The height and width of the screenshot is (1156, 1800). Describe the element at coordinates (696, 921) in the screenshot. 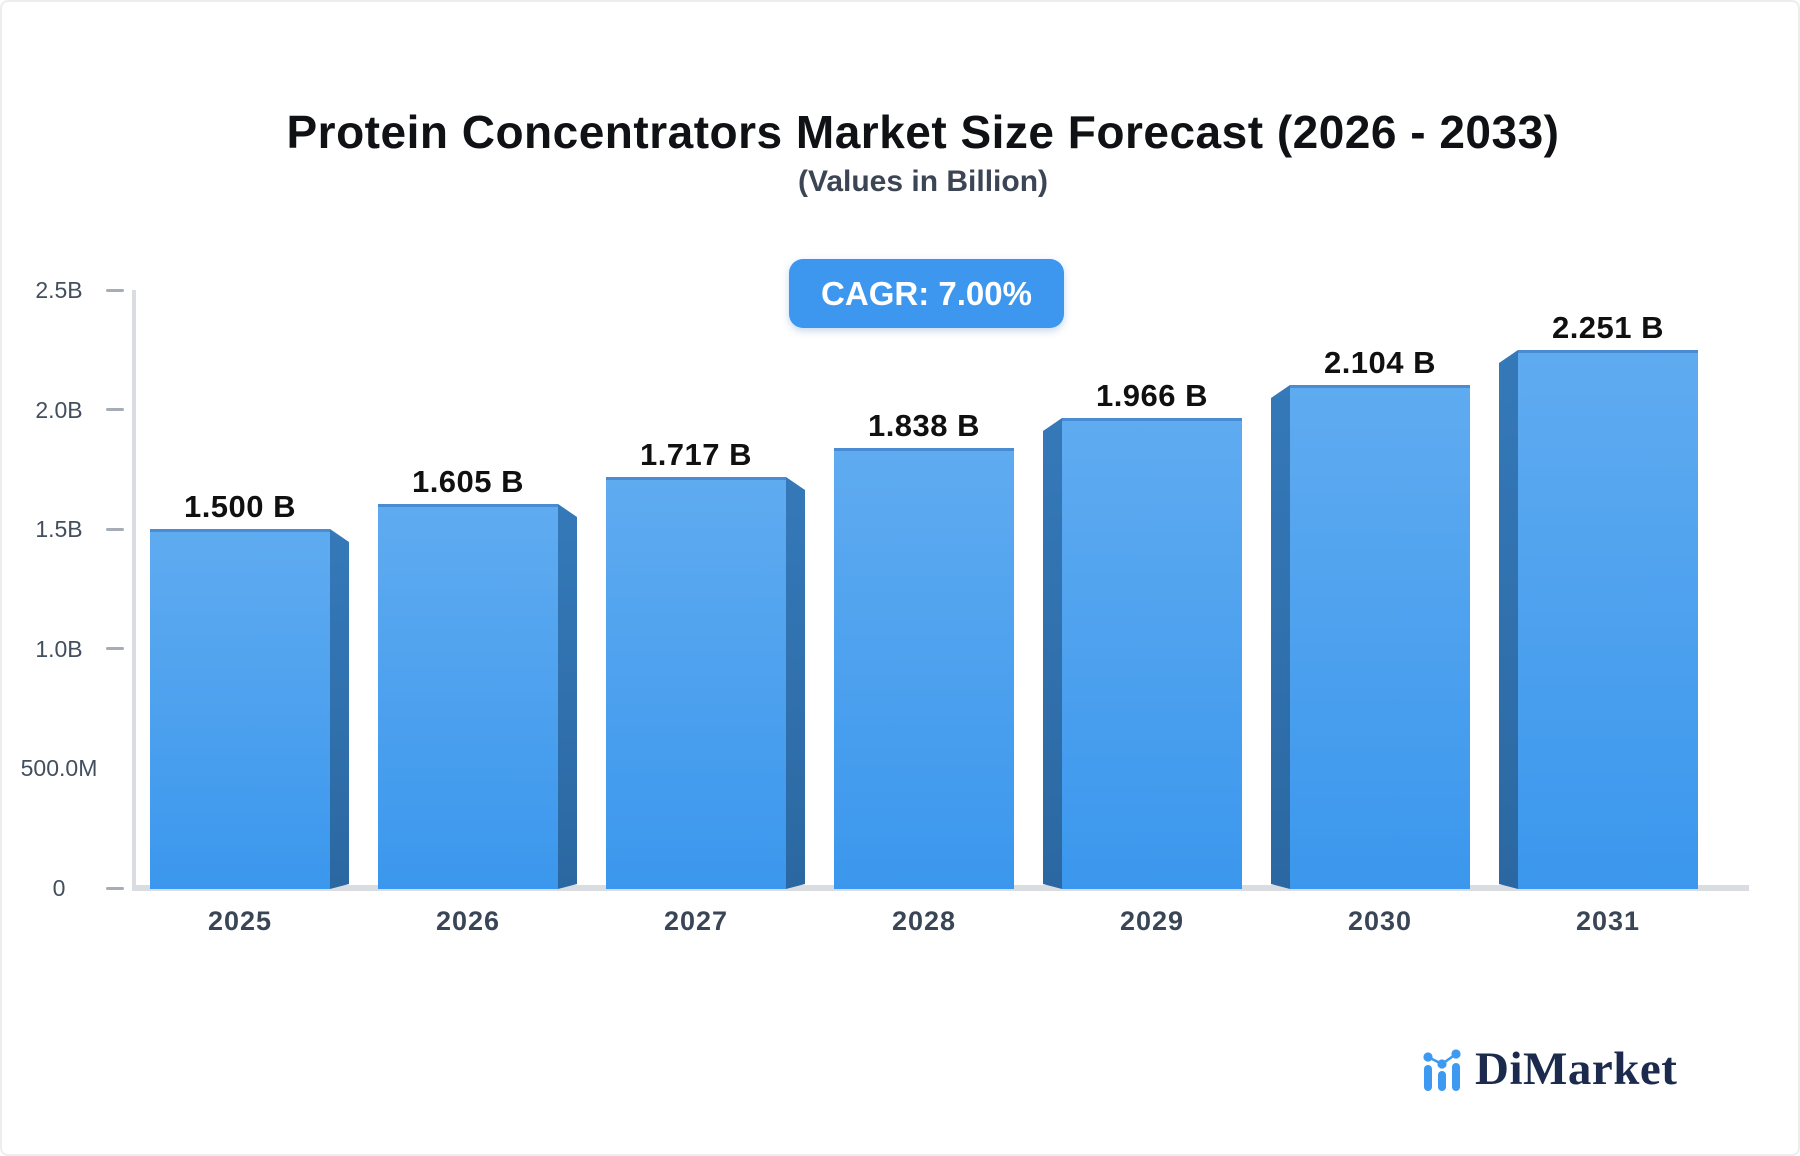

I see `x-axis-label-2027: 2027` at that location.